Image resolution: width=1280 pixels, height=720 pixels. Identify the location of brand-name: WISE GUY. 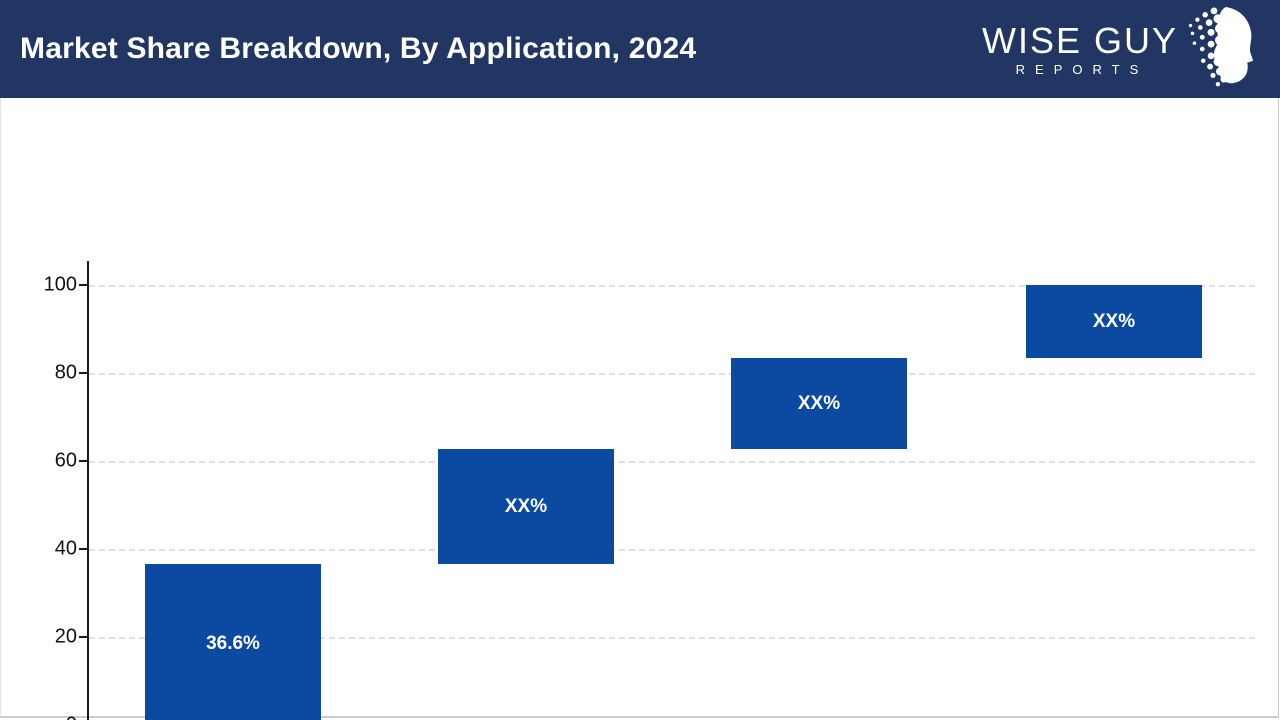
(1079, 40).